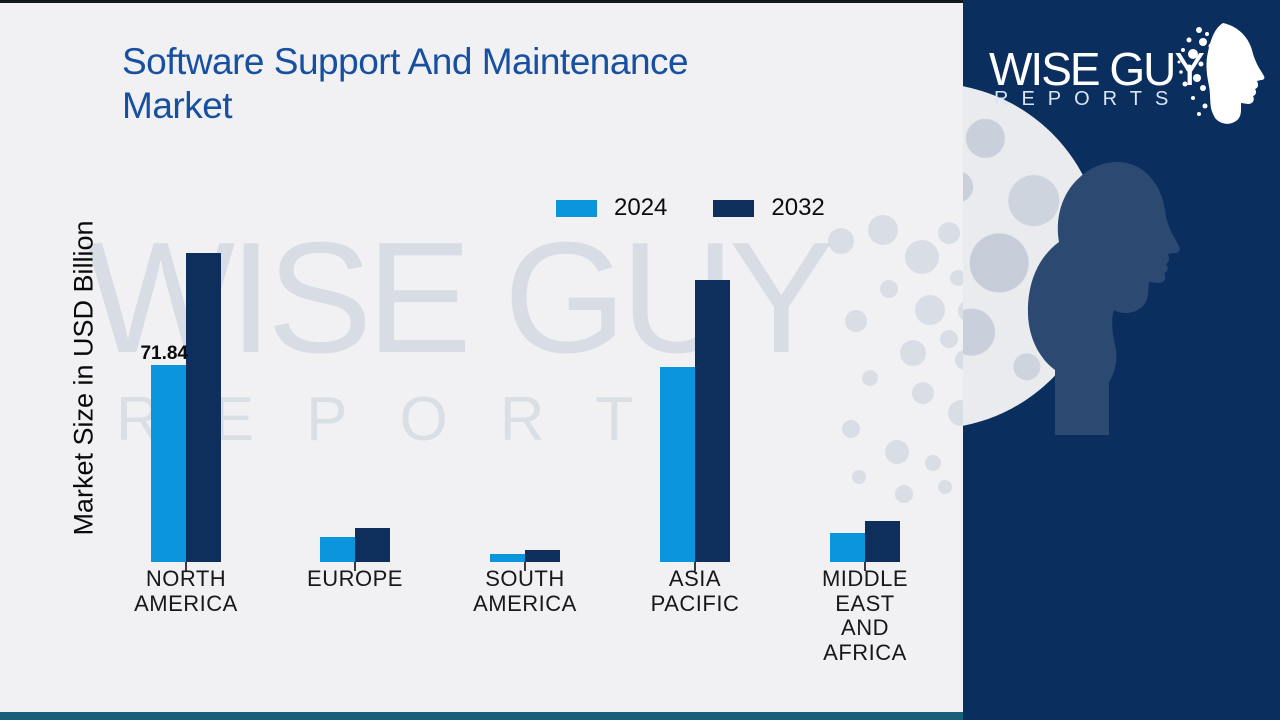  I want to click on axis-tick-south-america, so click(525, 566).